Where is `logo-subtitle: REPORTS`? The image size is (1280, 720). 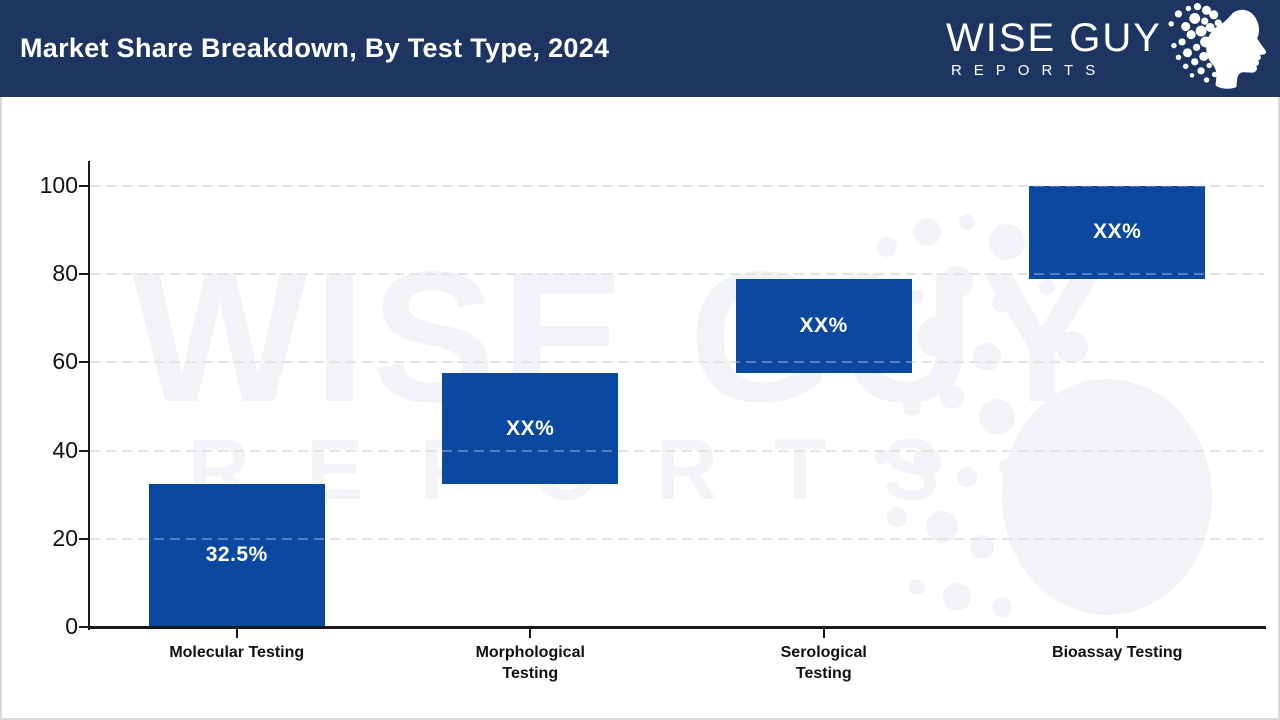
logo-subtitle: REPORTS is located at coordinates (1029, 70).